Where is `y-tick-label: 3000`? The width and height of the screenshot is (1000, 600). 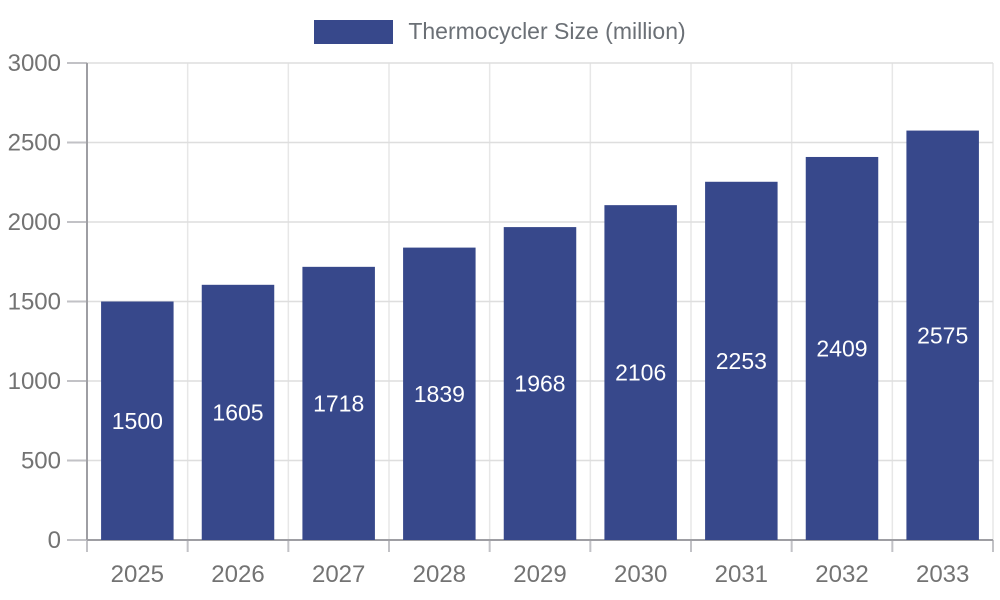 y-tick-label: 3000 is located at coordinates (34, 63).